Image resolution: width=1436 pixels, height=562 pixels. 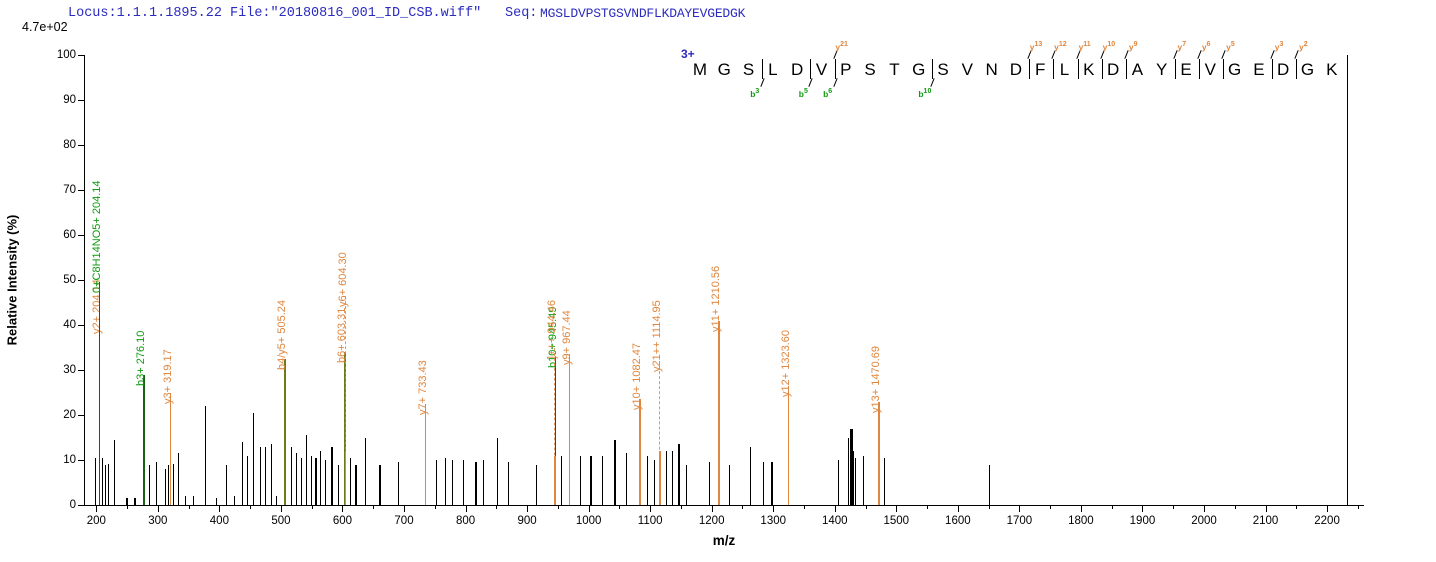 I want to click on y9-ion-label: y9, so click(x=1133, y=46).